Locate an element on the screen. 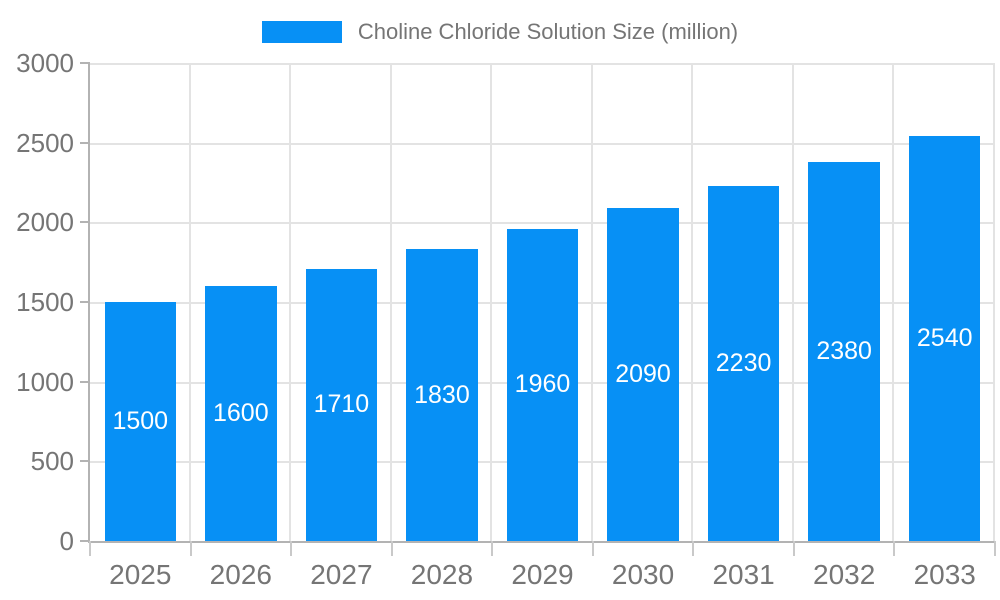 The image size is (1000, 600). bar-2030: 2090 is located at coordinates (643, 374).